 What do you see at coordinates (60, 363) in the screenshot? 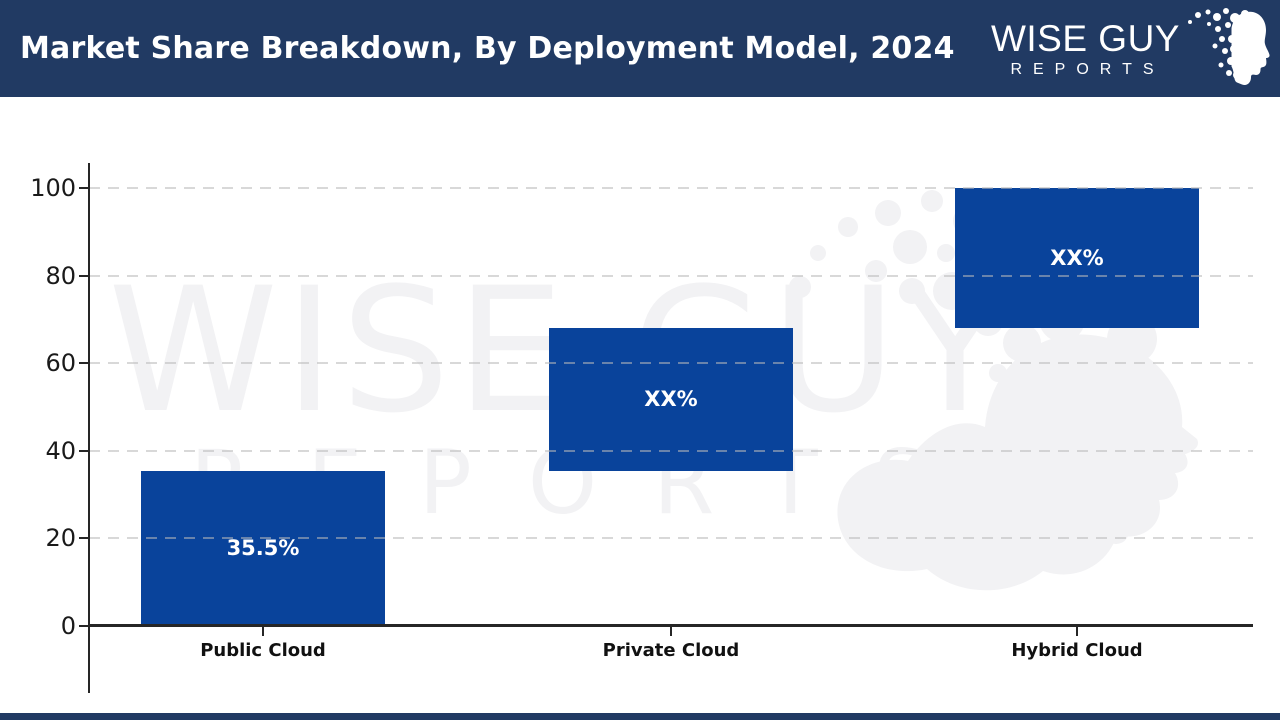
I see `y-tick-label: 60` at bounding box center [60, 363].